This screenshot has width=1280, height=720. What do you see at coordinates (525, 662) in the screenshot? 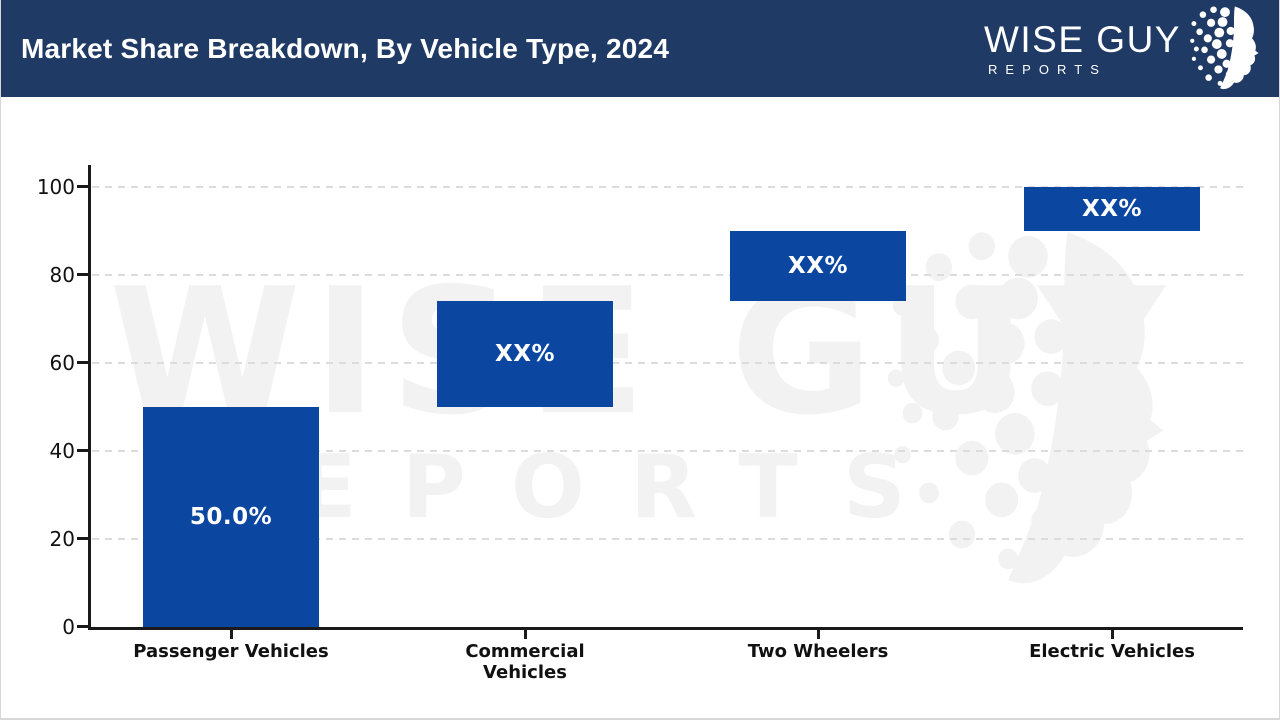
I see `x-axis-category-label: Commercial Vehicles` at bounding box center [525, 662].